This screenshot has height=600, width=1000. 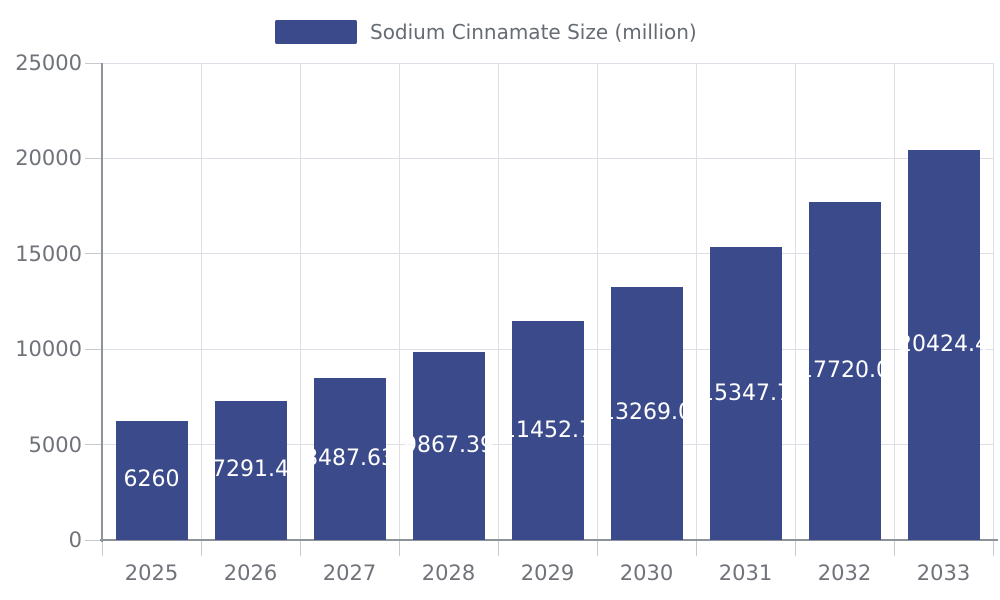 I want to click on x-tick-label: 2025, so click(x=151, y=573).